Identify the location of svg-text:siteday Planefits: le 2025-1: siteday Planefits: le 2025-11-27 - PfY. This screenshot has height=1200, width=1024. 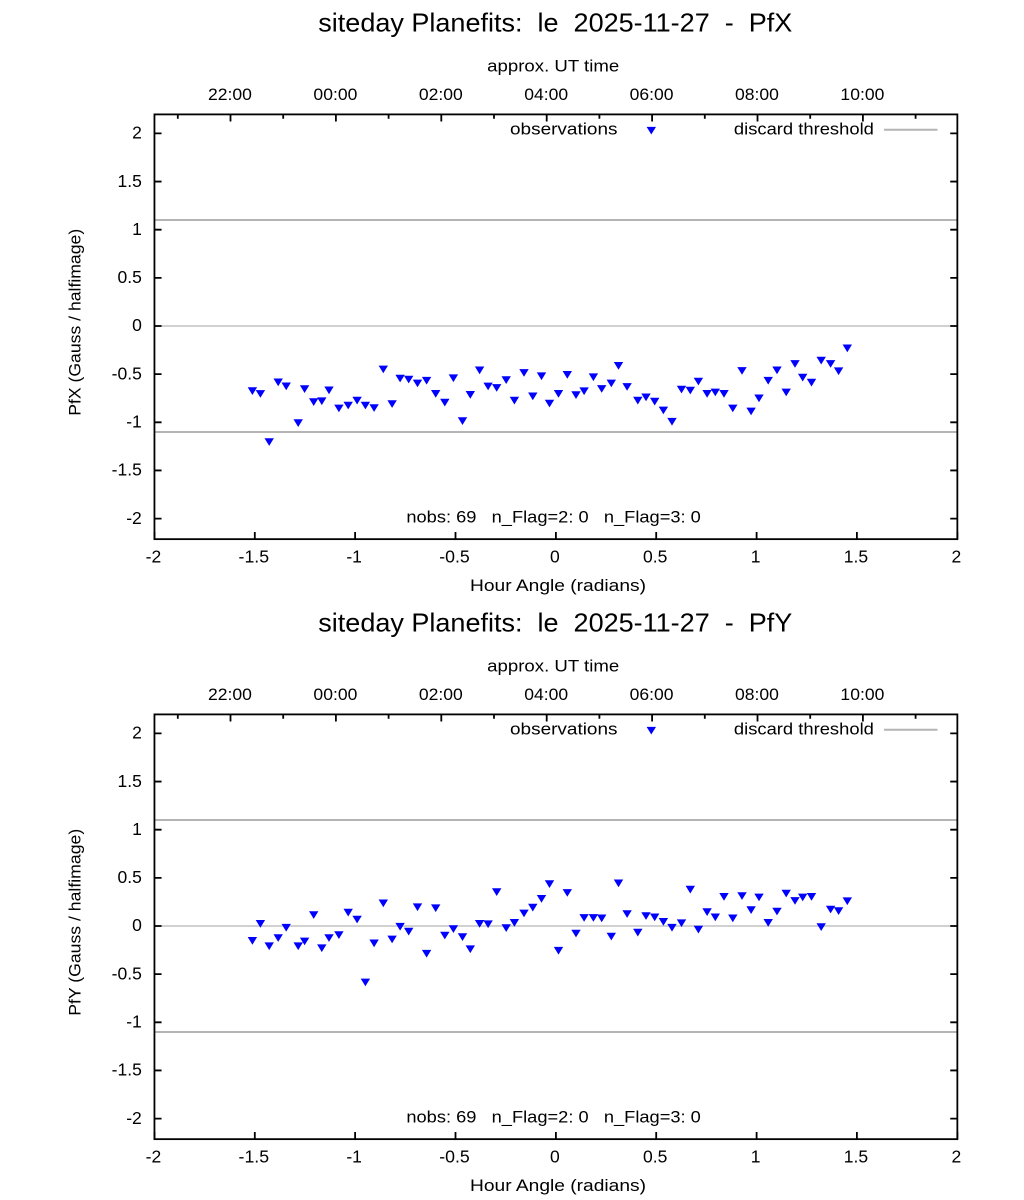
(555, 623).